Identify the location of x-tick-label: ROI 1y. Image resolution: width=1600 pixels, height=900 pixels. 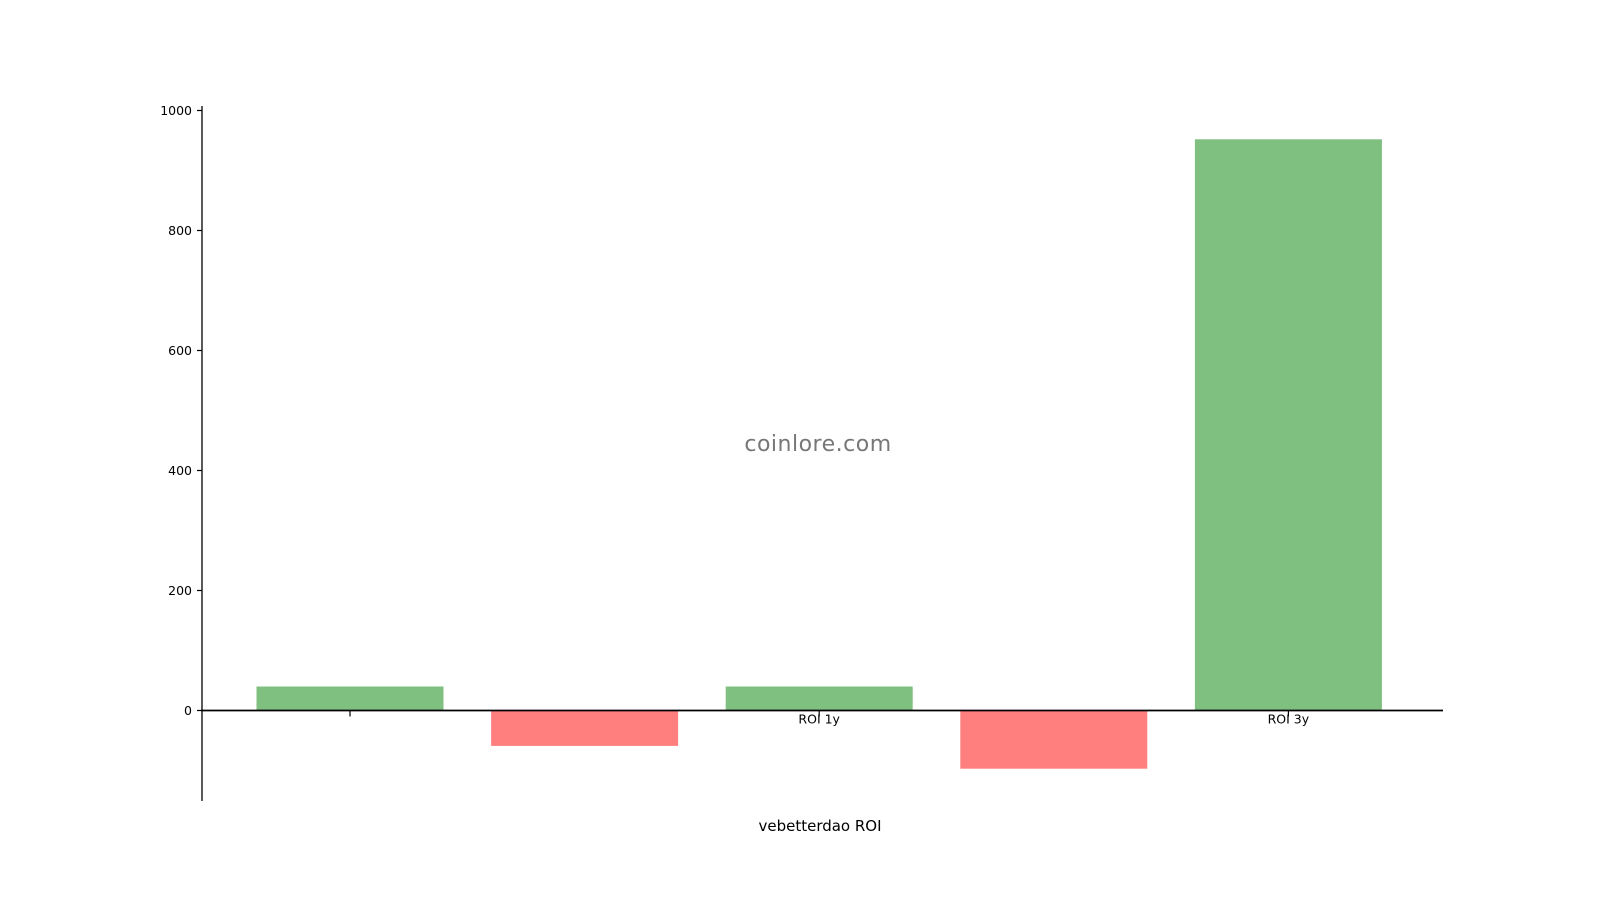
(819, 719).